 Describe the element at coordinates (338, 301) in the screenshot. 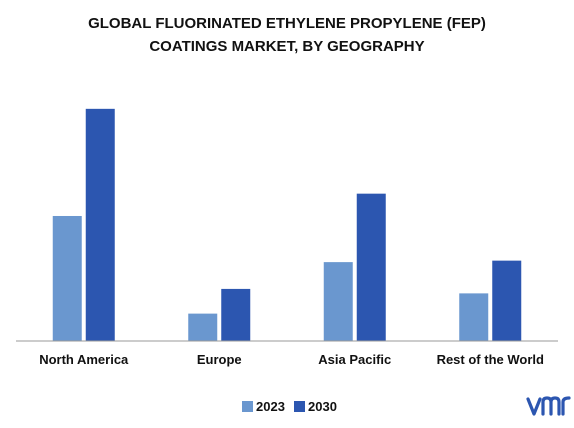

I see `bar-2023-asia-pacific` at that location.